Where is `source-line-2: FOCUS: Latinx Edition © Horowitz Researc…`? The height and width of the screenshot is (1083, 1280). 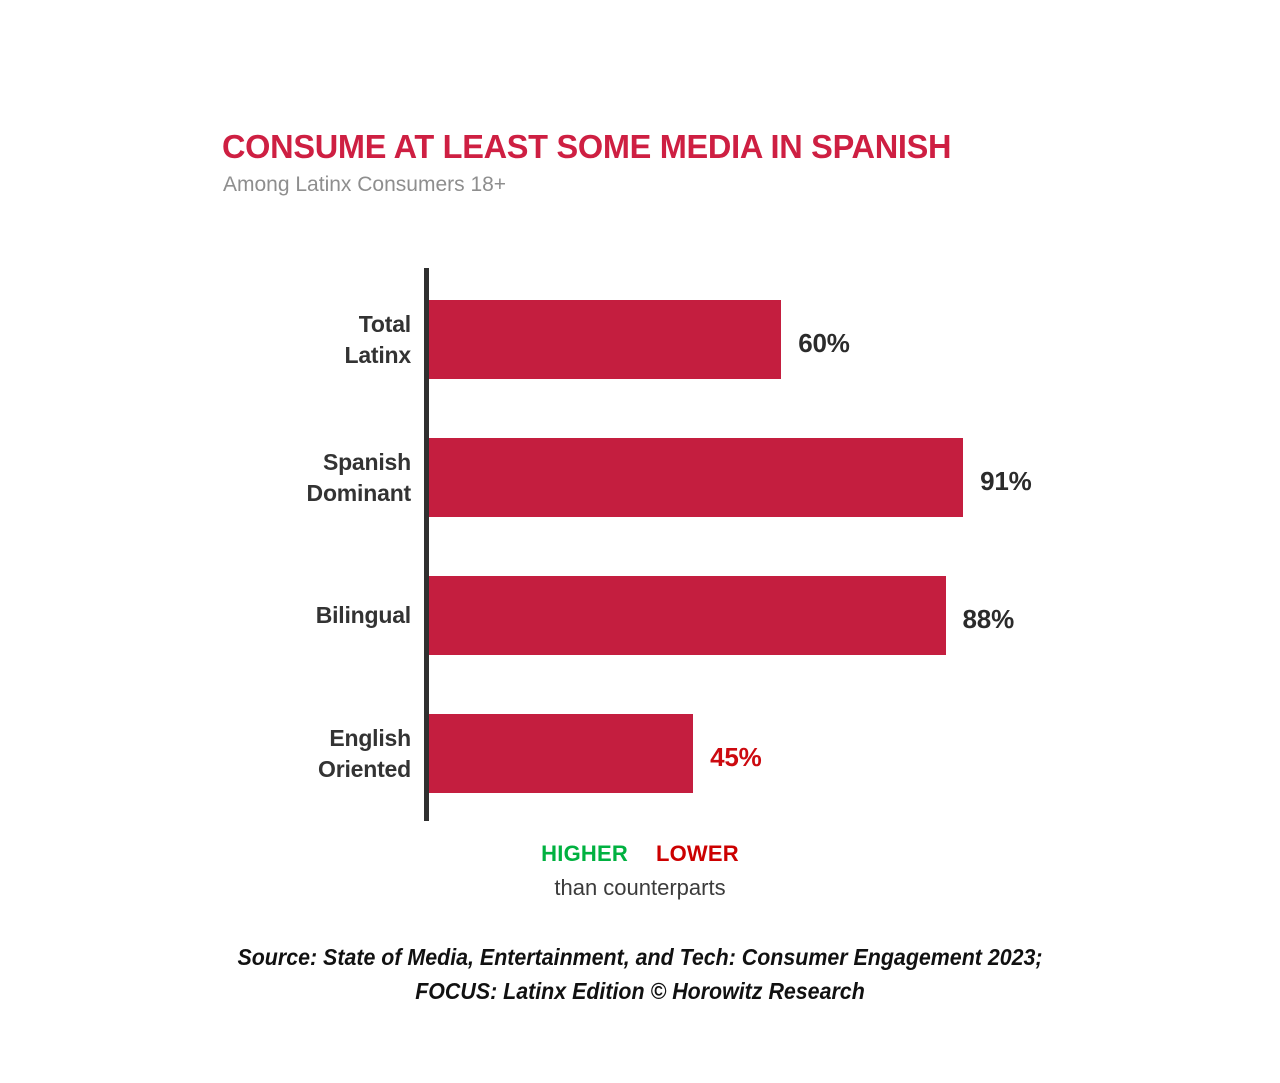
source-line-2: FOCUS: Latinx Edition © Horowitz Researc… is located at coordinates (640, 991).